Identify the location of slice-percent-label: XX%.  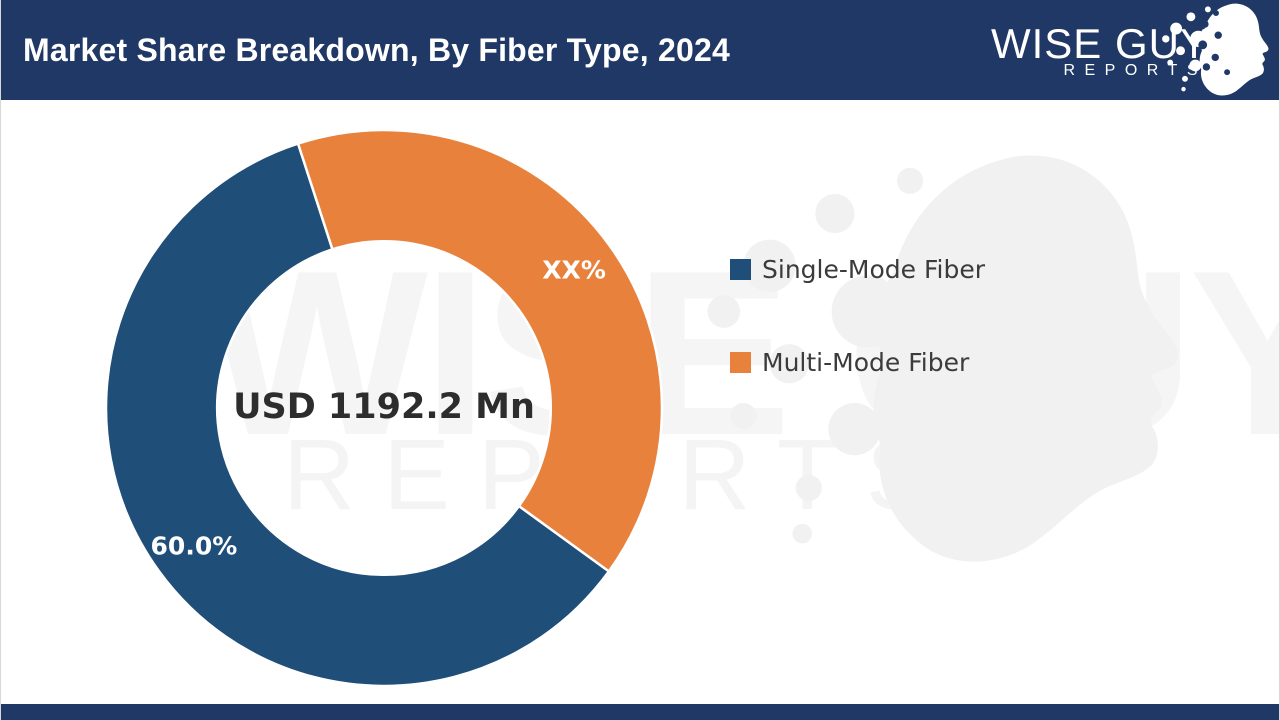
(574, 269).